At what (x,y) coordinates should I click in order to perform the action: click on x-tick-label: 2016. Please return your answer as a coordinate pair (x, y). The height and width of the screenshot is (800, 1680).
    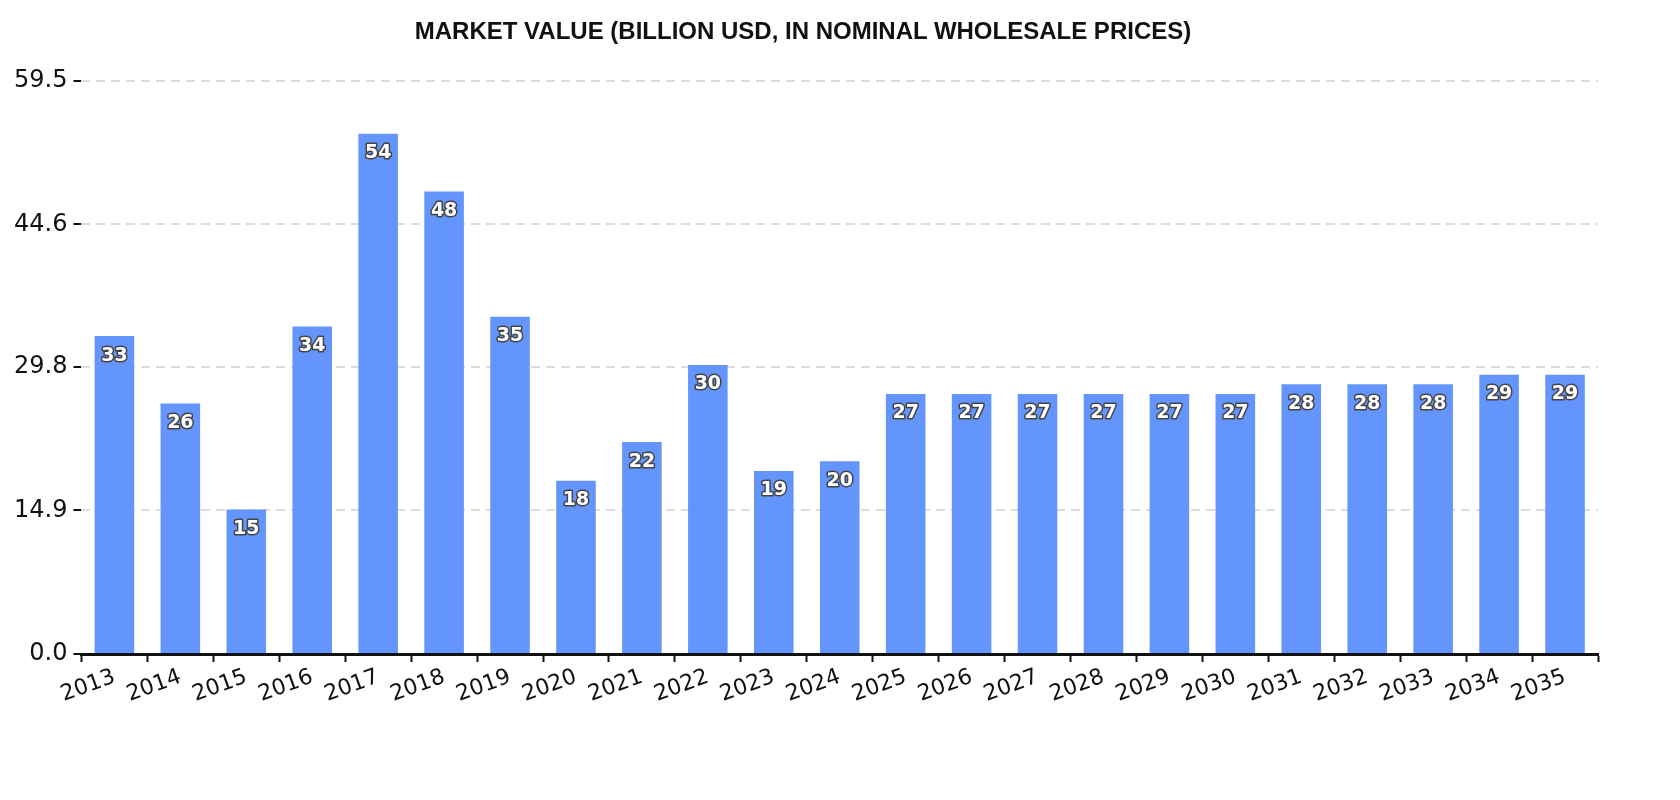
    Looking at the image, I should click on (285, 684).